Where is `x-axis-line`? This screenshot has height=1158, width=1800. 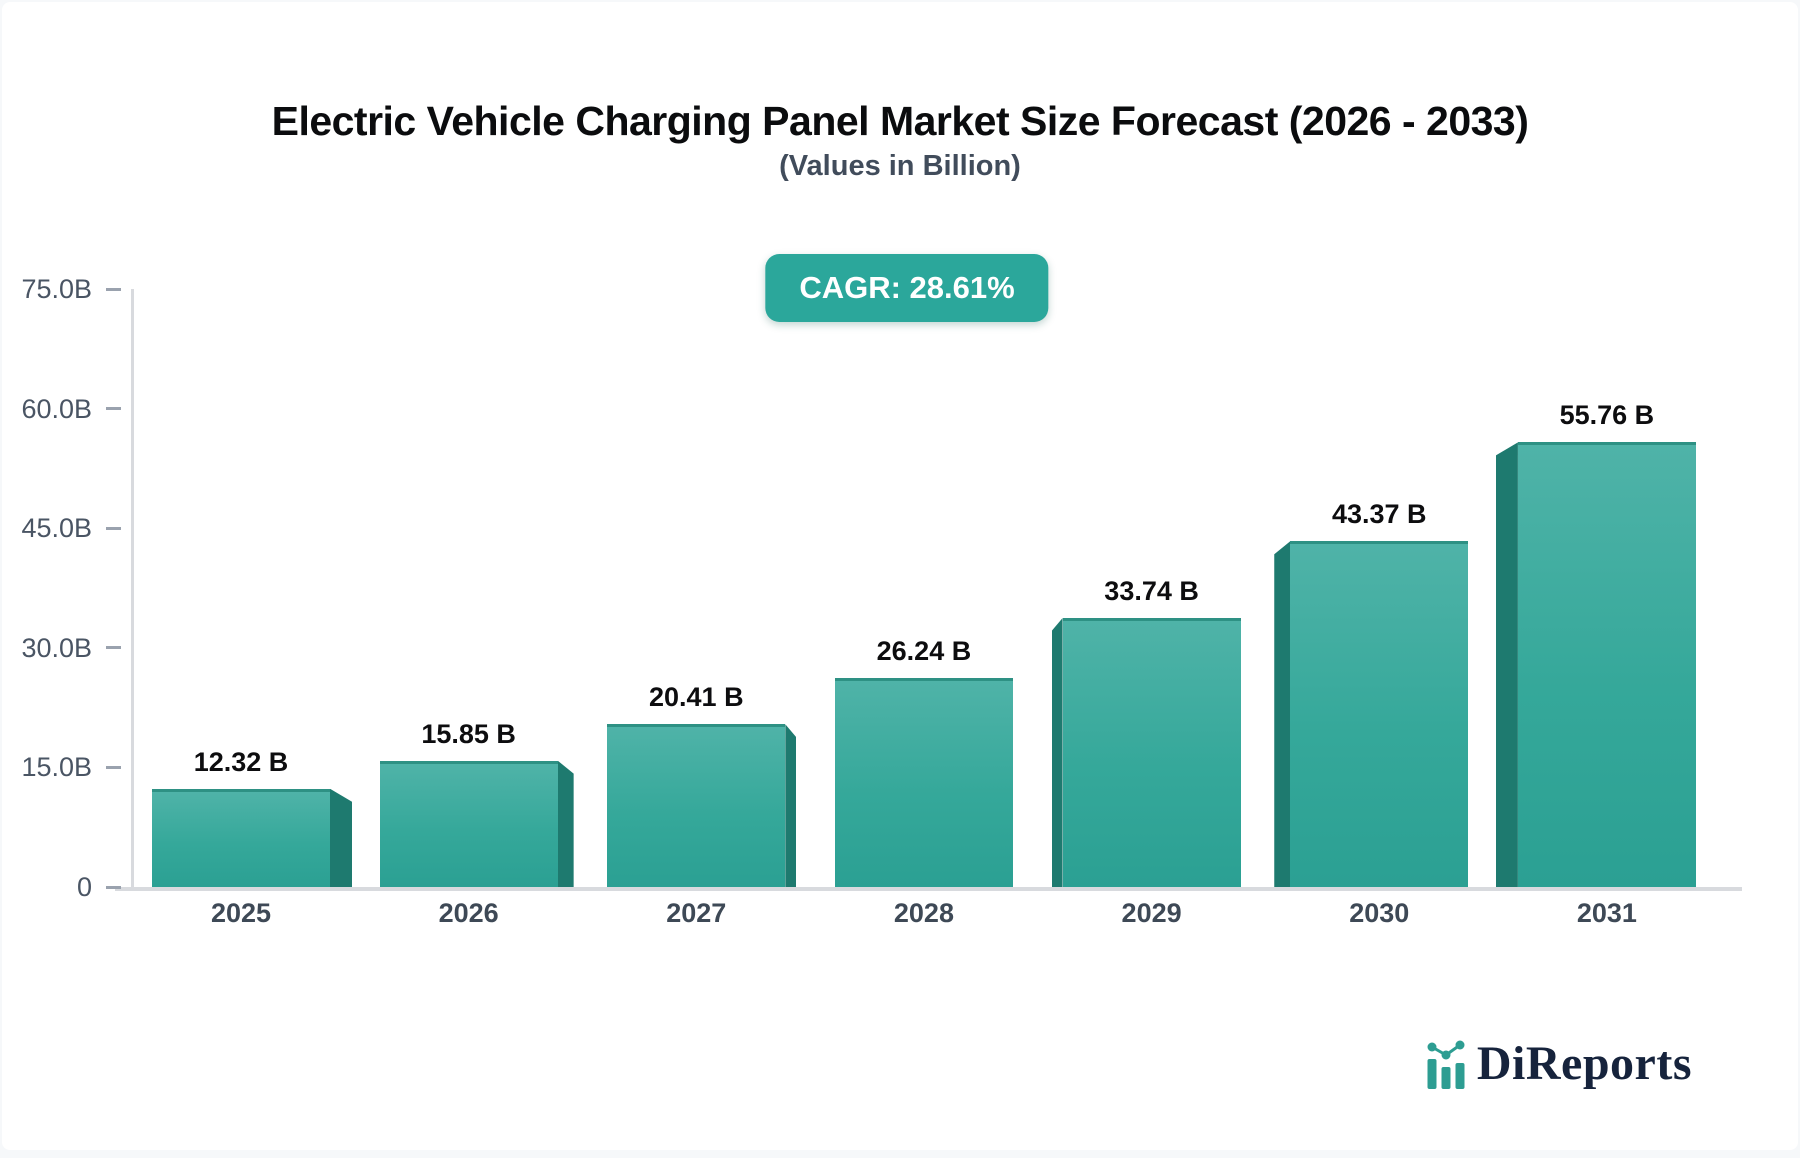
x-axis-line is located at coordinates (928, 889).